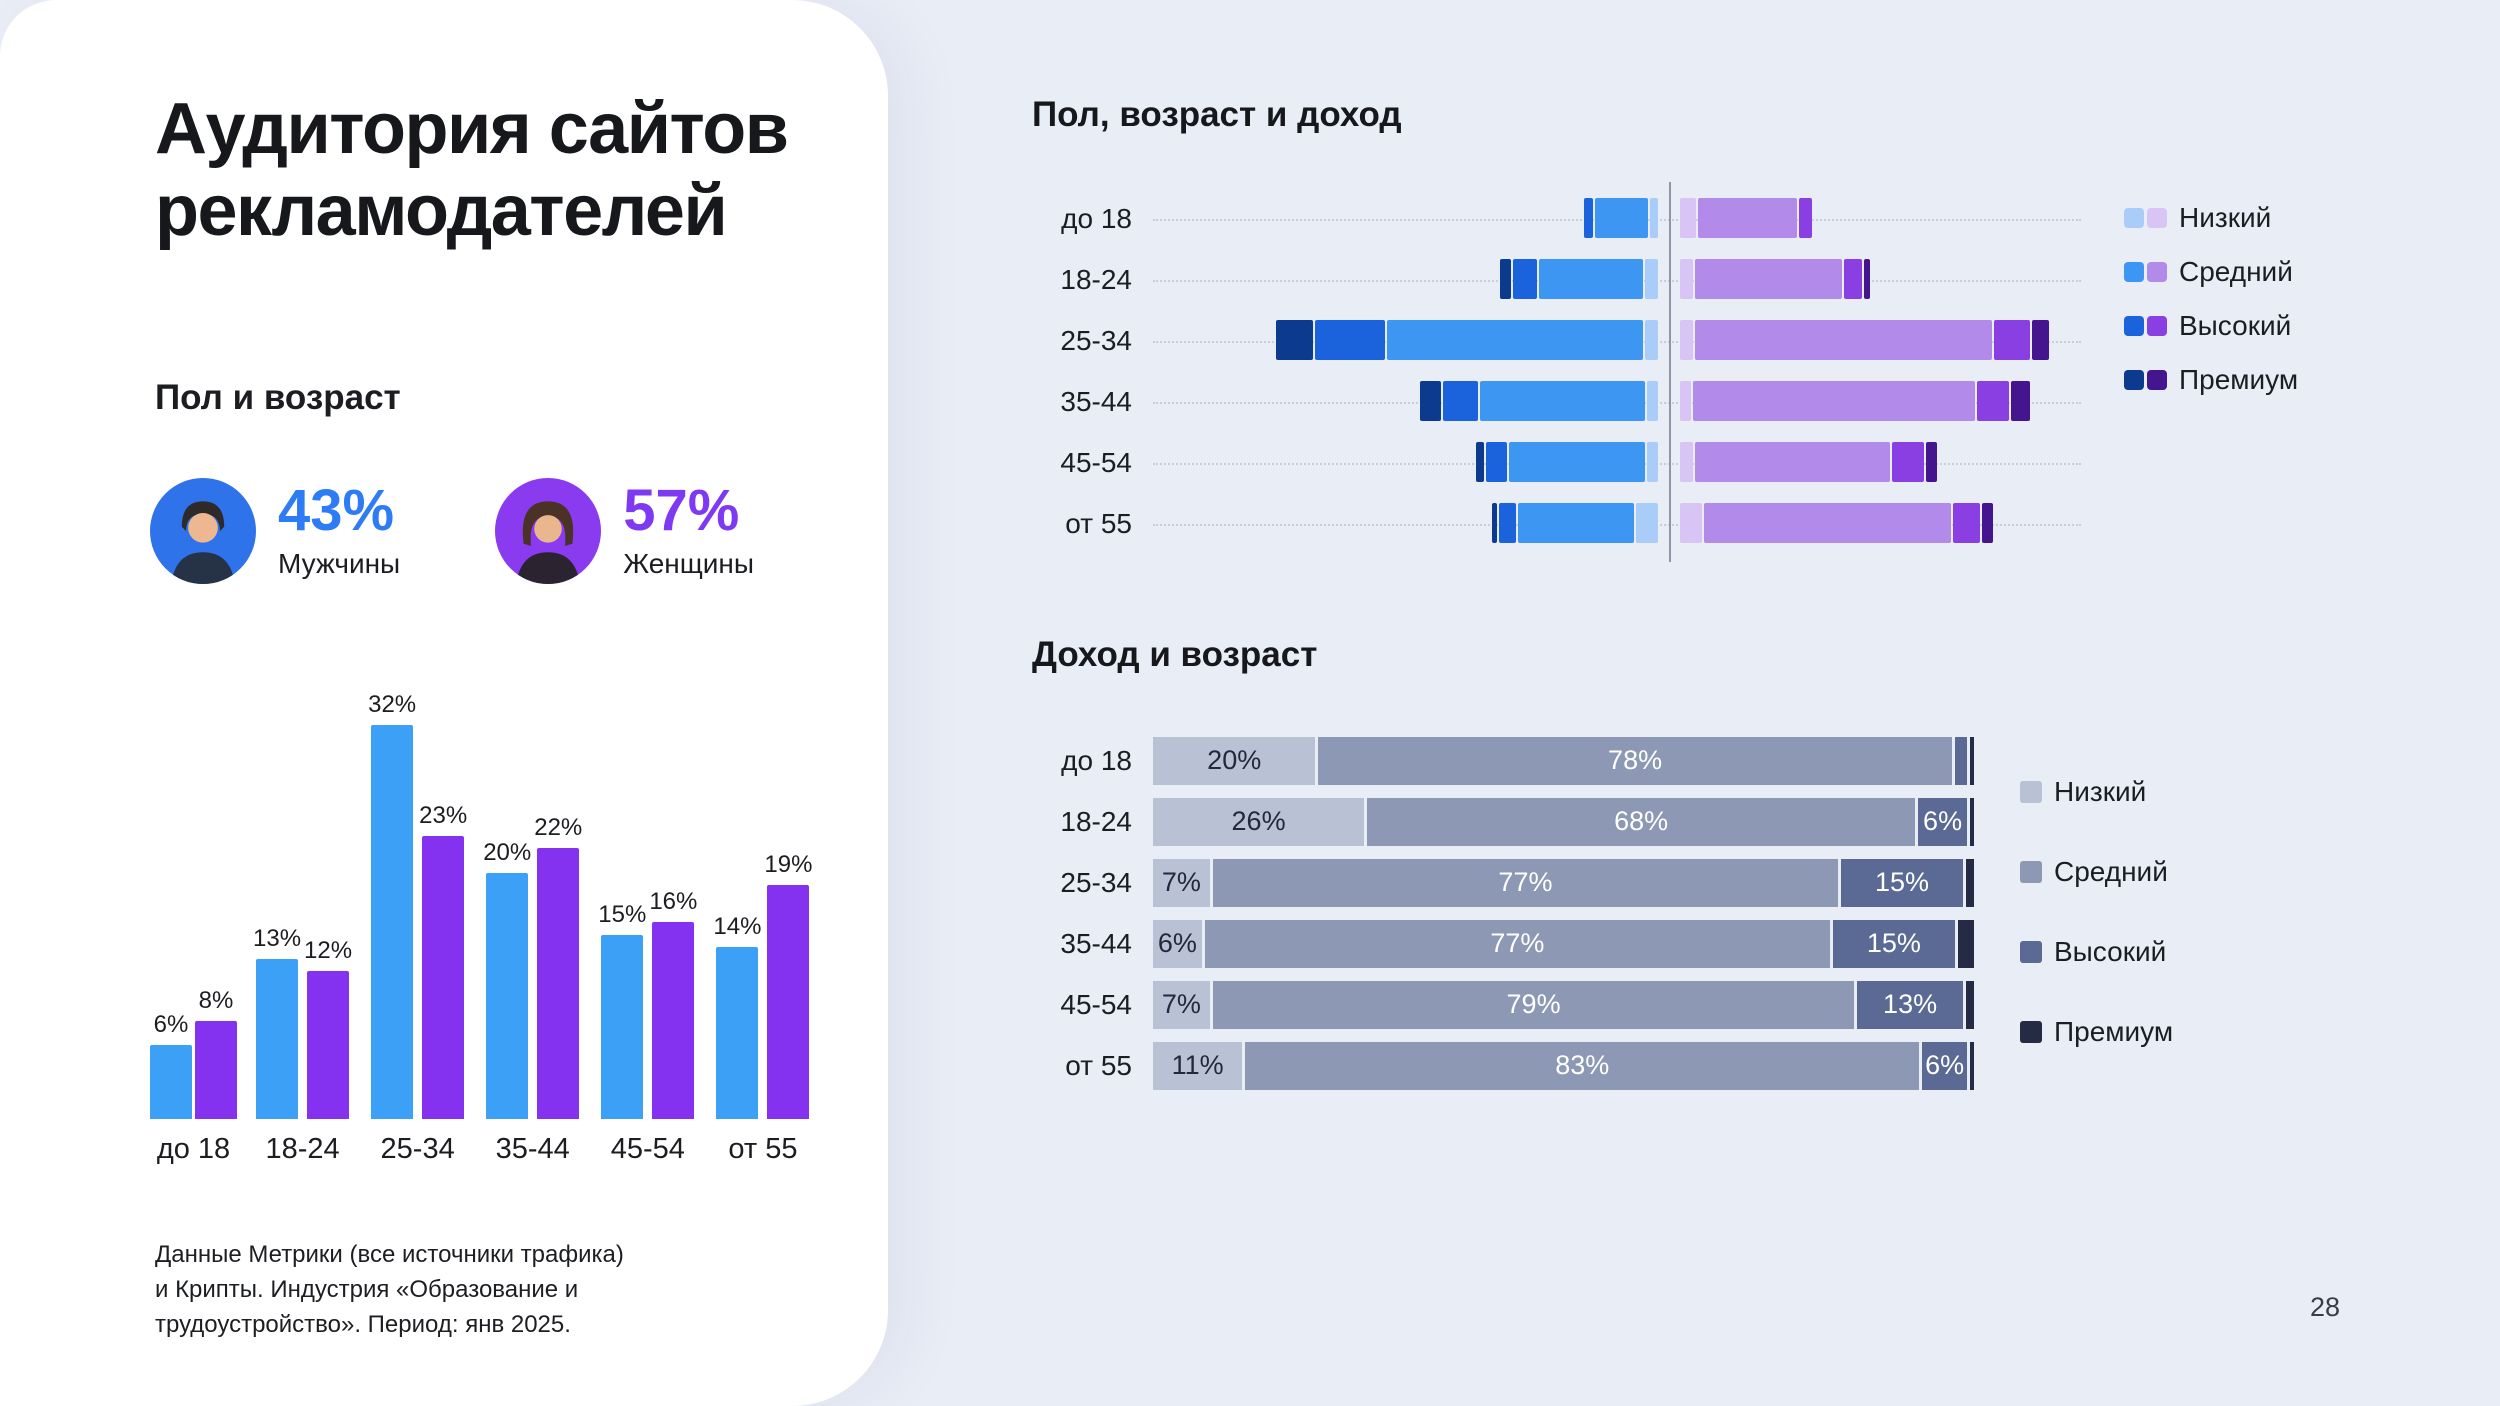 The height and width of the screenshot is (1406, 2500). What do you see at coordinates (1234, 760) in the screenshot?
I see `income-segment-label: 20%` at bounding box center [1234, 760].